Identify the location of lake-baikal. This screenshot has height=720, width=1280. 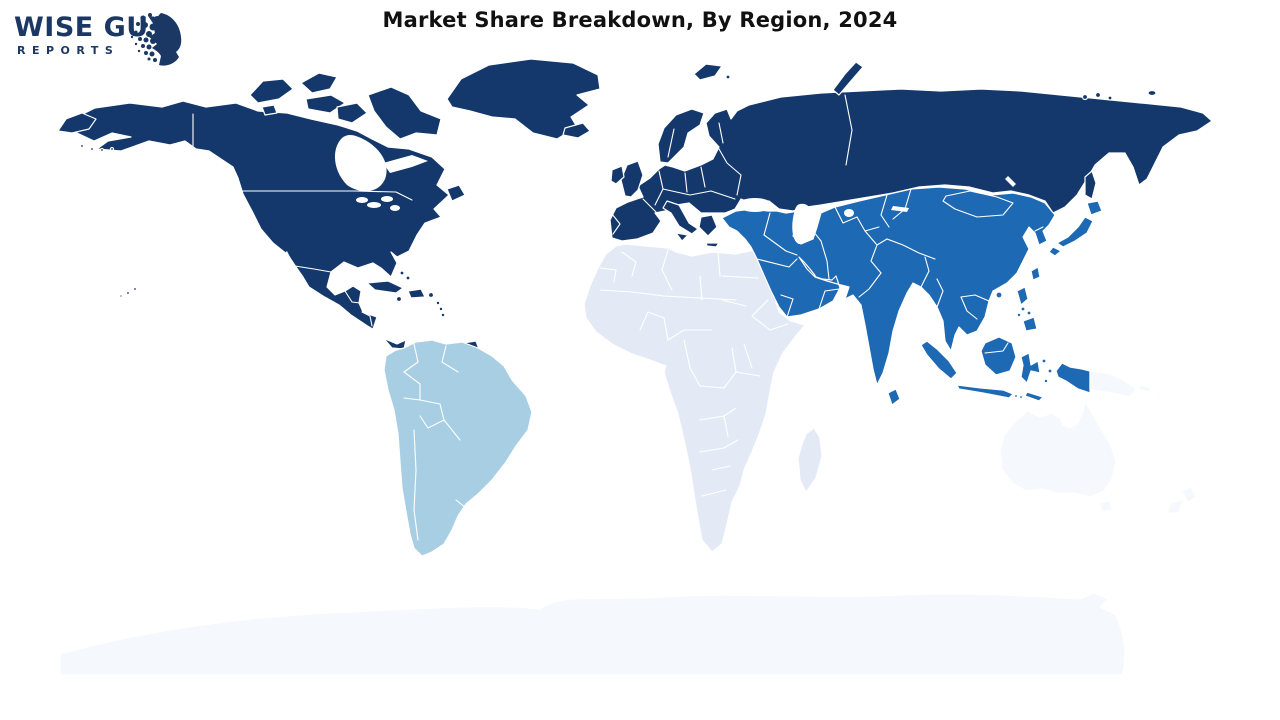
(1010, 181).